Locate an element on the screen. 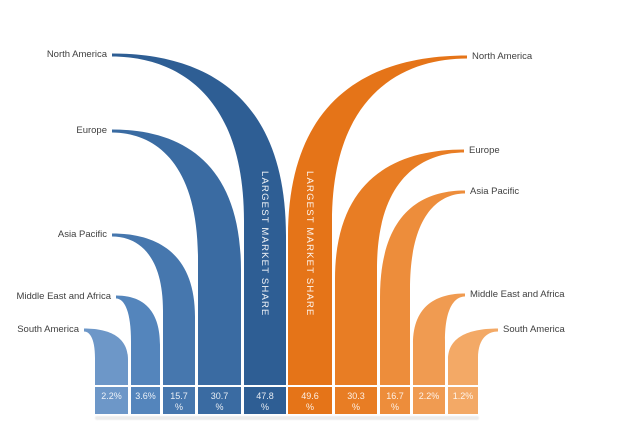 This screenshot has width=617, height=424. funnel-blade-left-south-america is located at coordinates (106, 356).